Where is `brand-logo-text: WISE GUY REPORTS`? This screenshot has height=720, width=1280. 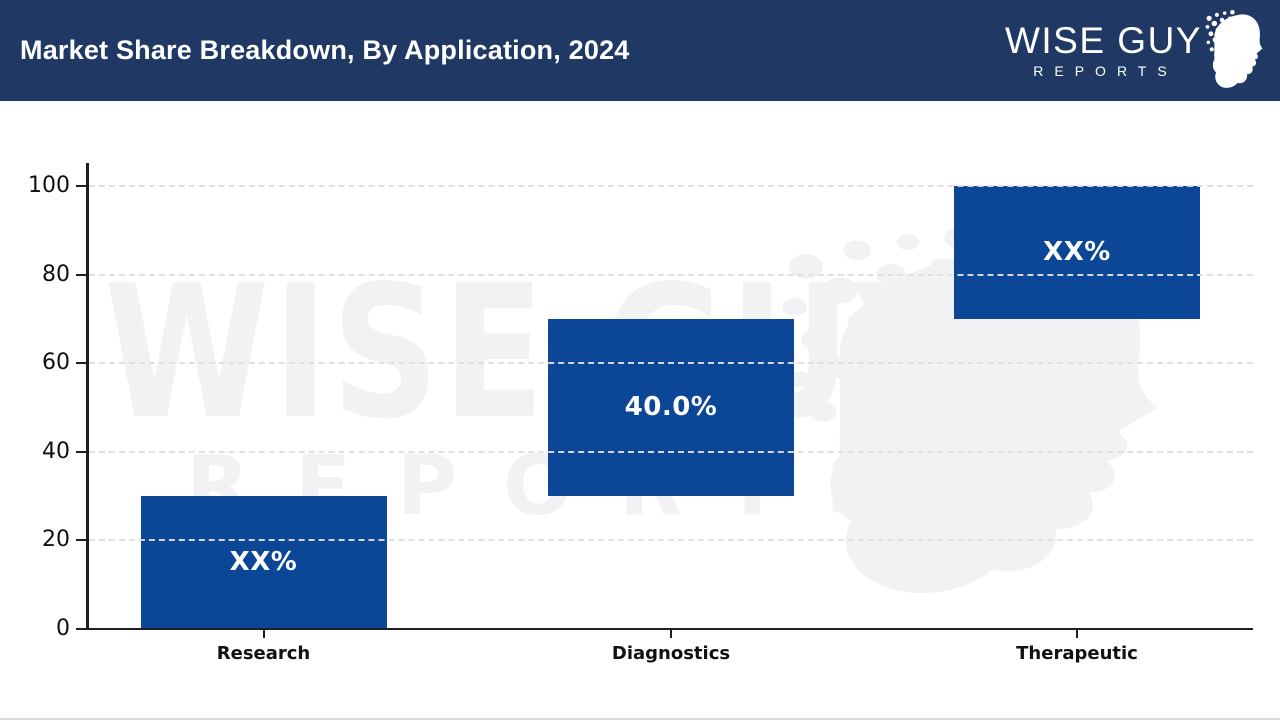
brand-logo-text: WISE GUY REPORTS is located at coordinates (1103, 49).